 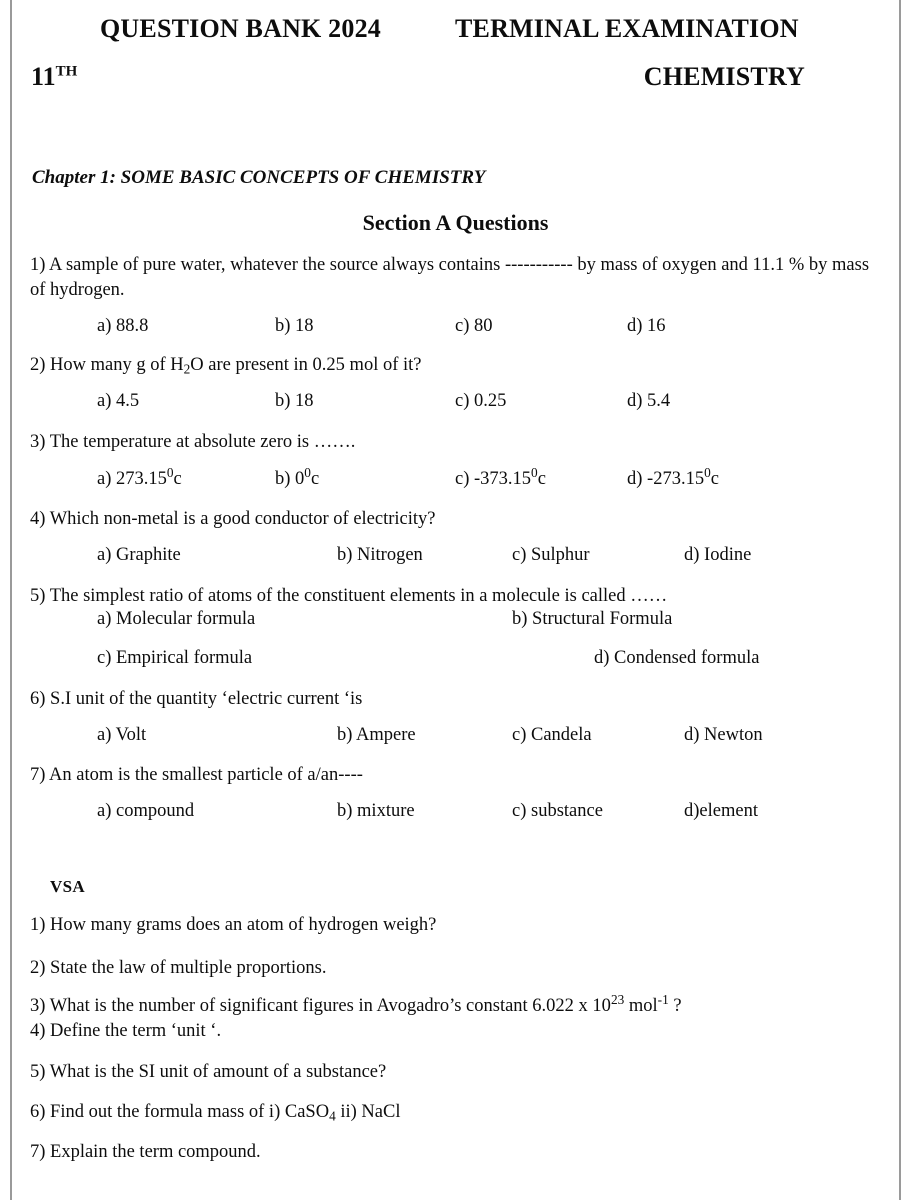 What do you see at coordinates (455, 738) in the screenshot?
I see `question-6-options: a) Volt b) Ampere c) Candela d) Newton` at bounding box center [455, 738].